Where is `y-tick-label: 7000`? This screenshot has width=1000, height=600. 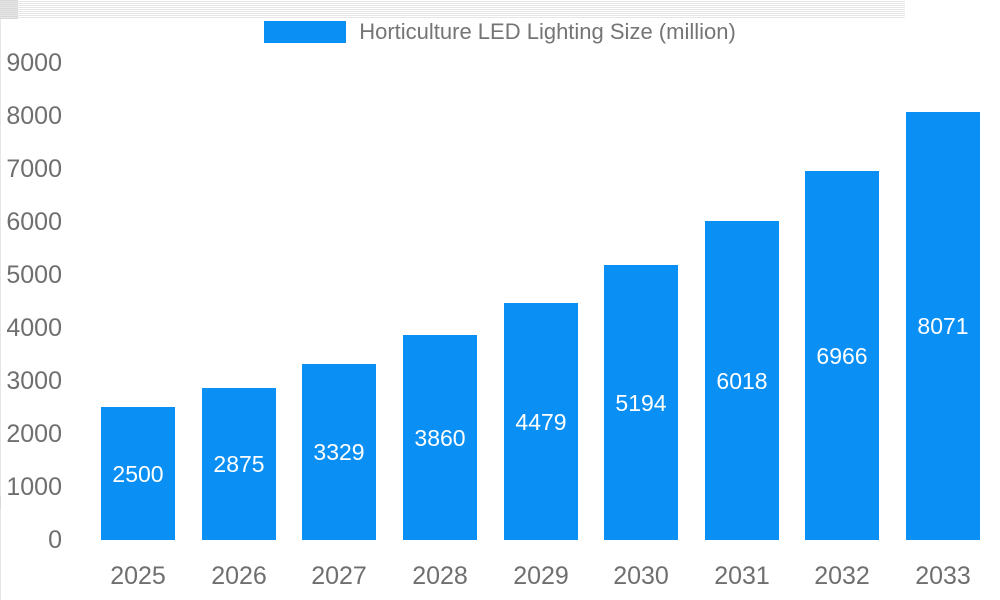 y-tick-label: 7000 is located at coordinates (34, 169).